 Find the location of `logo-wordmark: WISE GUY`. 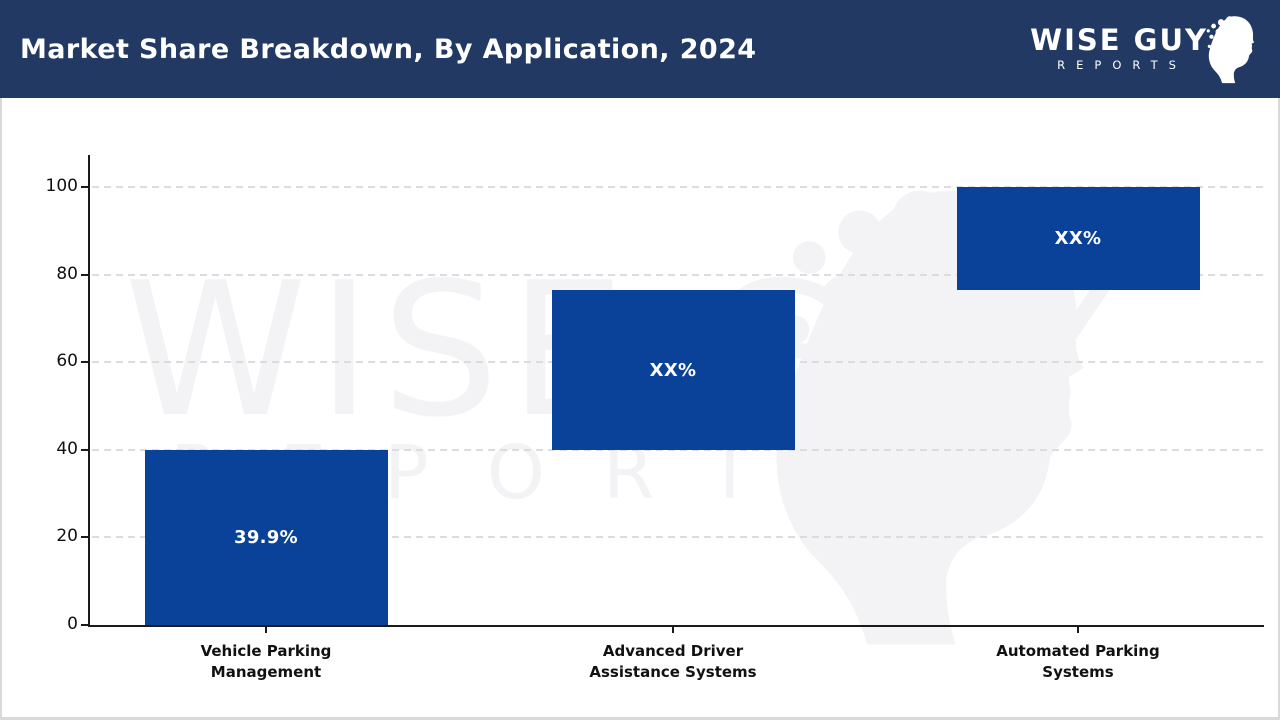

logo-wordmark: WISE GUY is located at coordinates (1119, 40).